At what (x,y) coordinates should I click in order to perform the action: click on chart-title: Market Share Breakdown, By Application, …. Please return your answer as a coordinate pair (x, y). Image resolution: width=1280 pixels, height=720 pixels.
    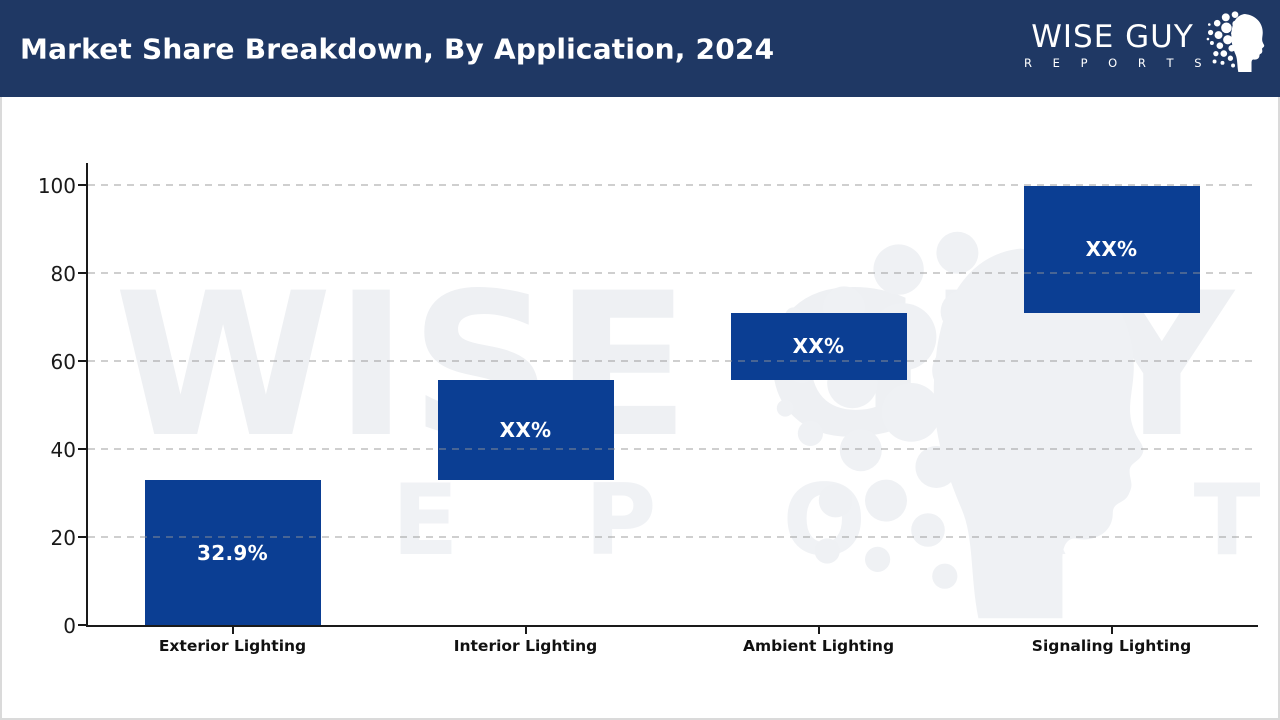
    Looking at the image, I should click on (397, 48).